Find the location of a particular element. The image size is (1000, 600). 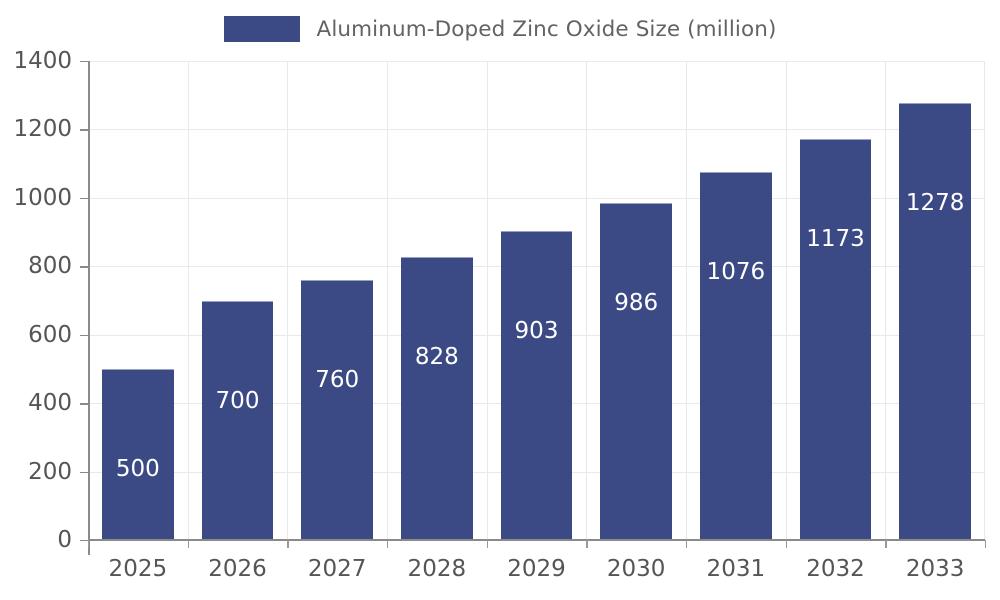

y-tick-label: 400 is located at coordinates (50, 403).